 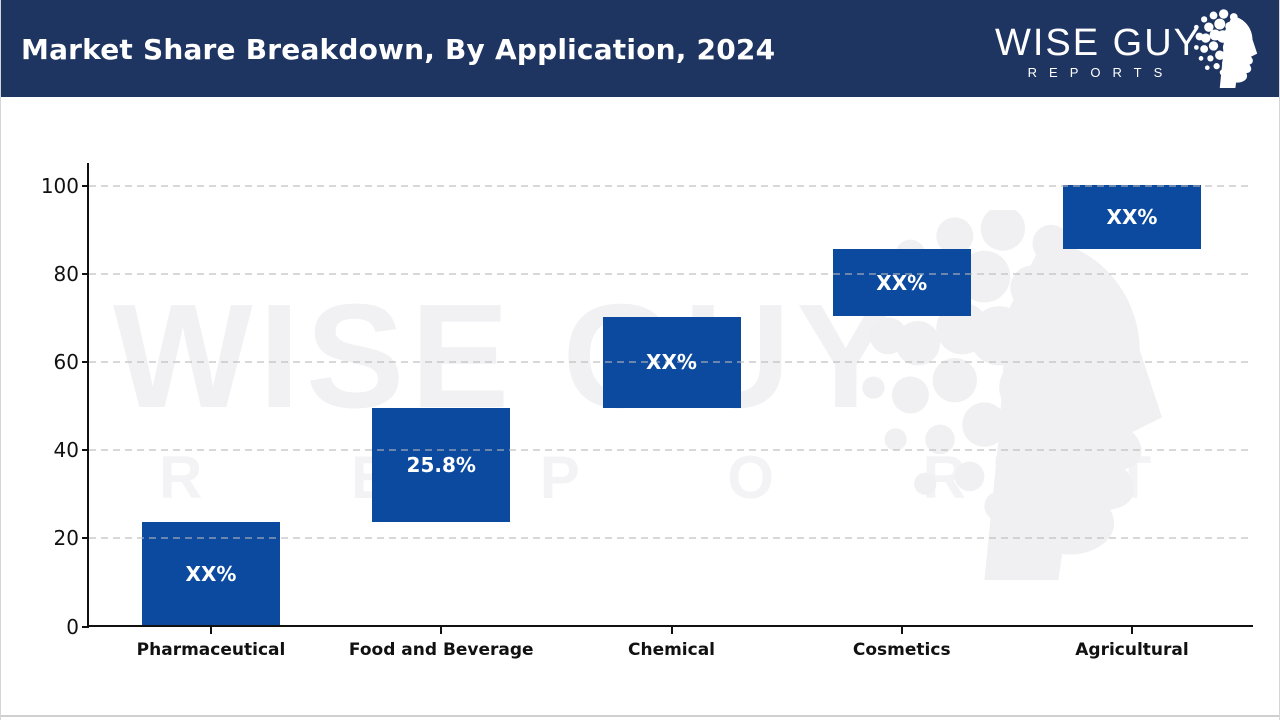 I want to click on y-axis-tick-label: 60, so click(x=66, y=362).